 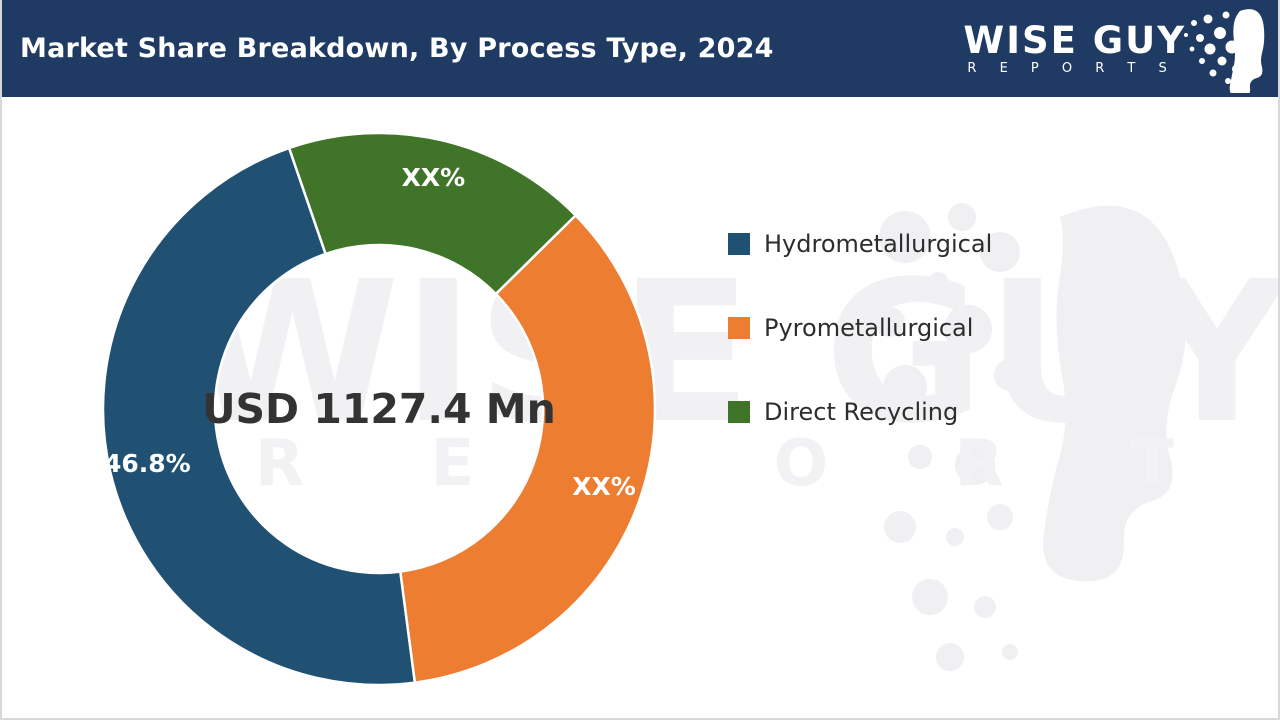 What do you see at coordinates (1074, 40) in the screenshot?
I see `logo-wordmark: WISE GUY` at bounding box center [1074, 40].